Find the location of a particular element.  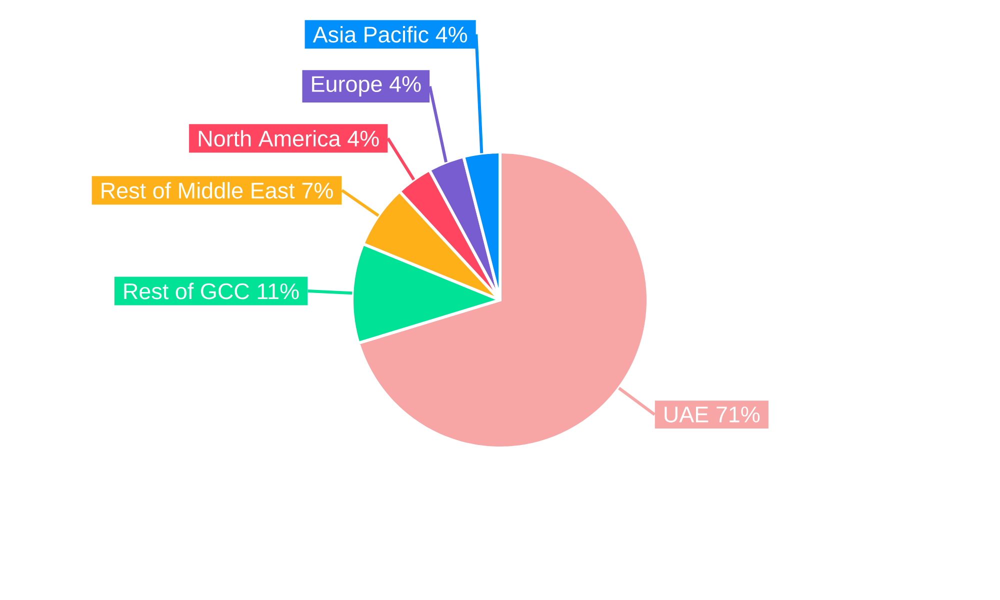

slice-label: North America is located at coordinates (269, 138).